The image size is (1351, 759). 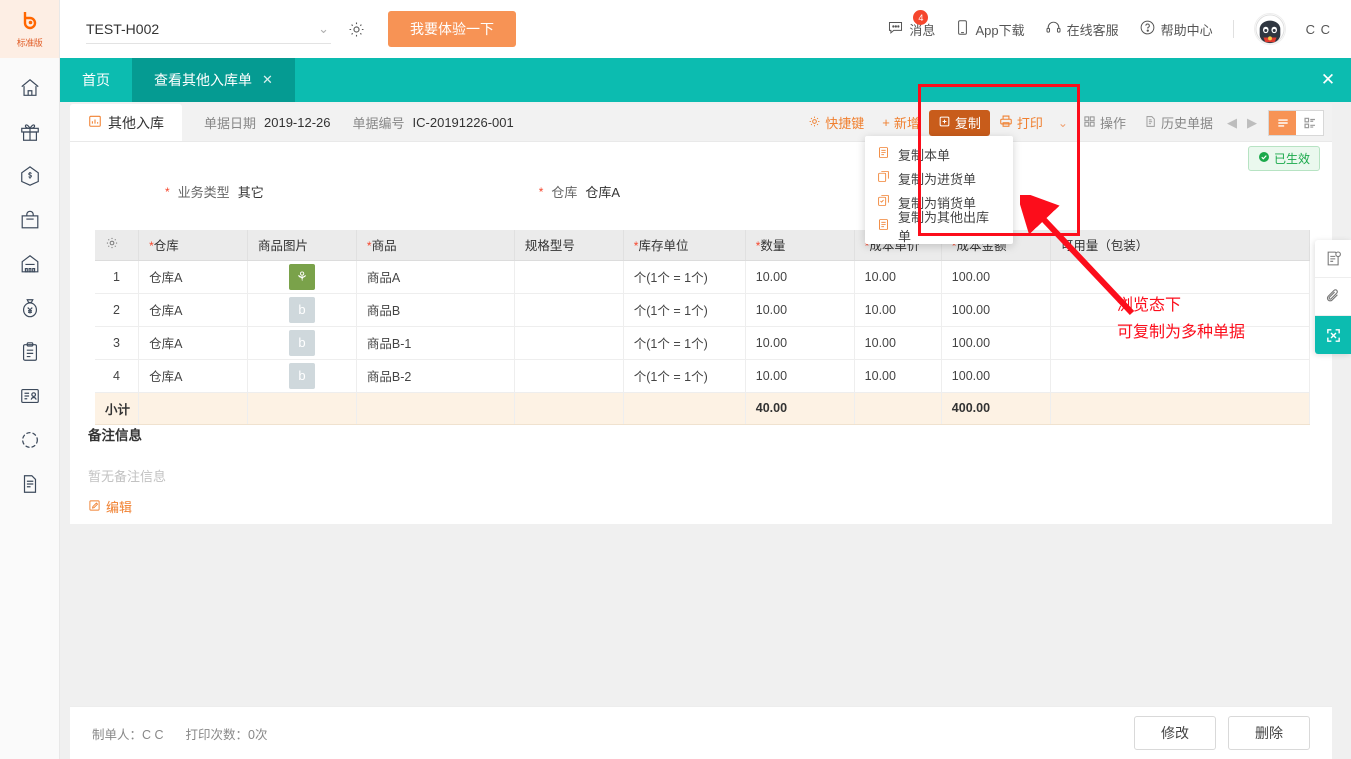 What do you see at coordinates (1269, 29) in the screenshot?
I see `avatar` at bounding box center [1269, 29].